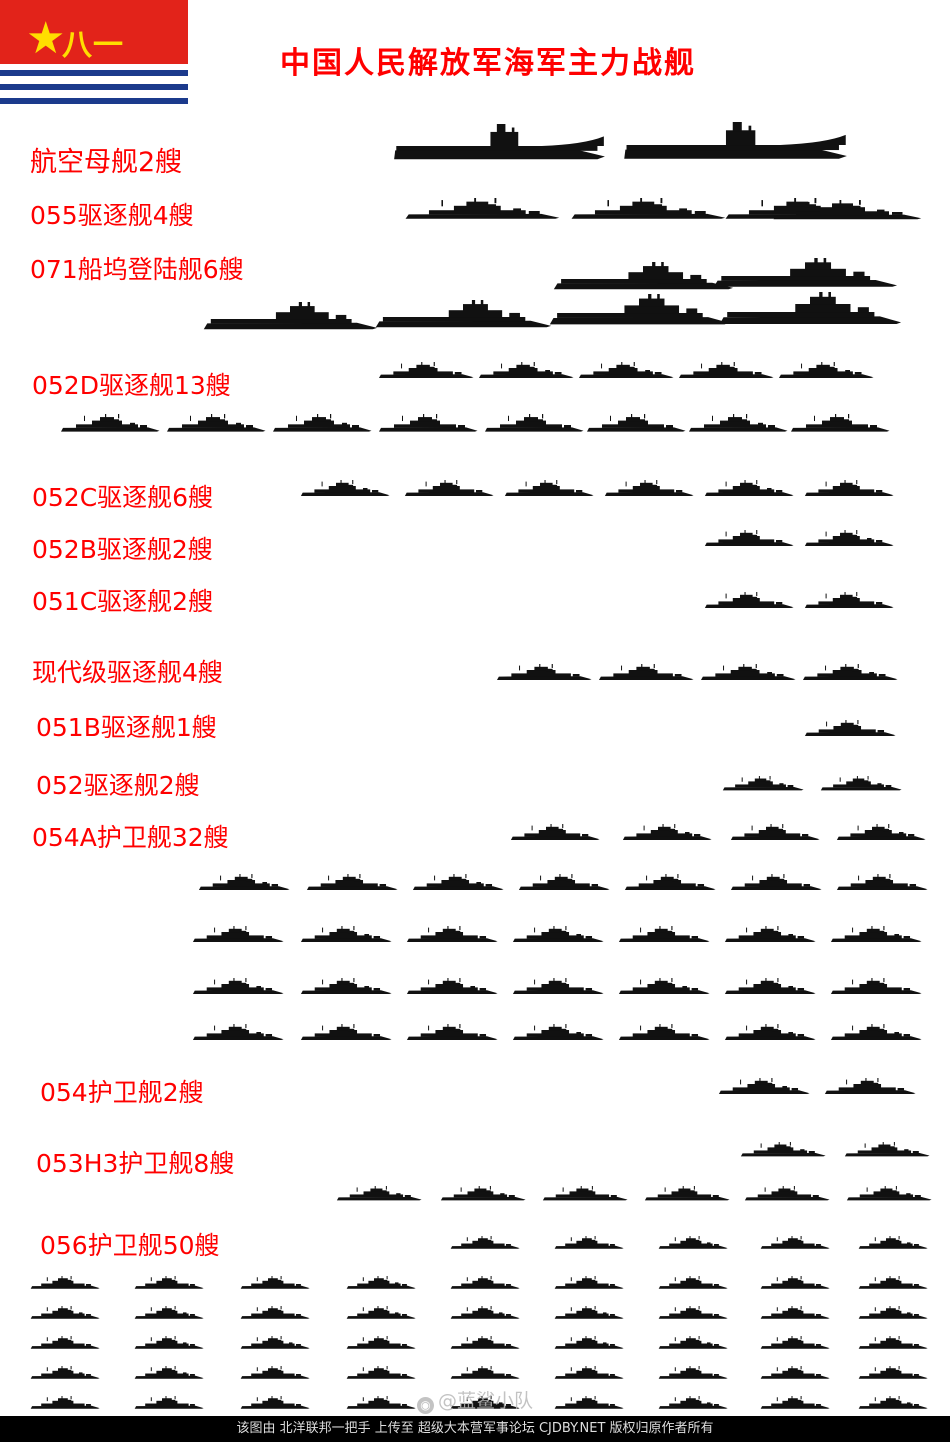 This screenshot has width=950, height=1442. What do you see at coordinates (137, 269) in the screenshot?
I see `label-071: 071船坞登陆舰6艘` at bounding box center [137, 269].